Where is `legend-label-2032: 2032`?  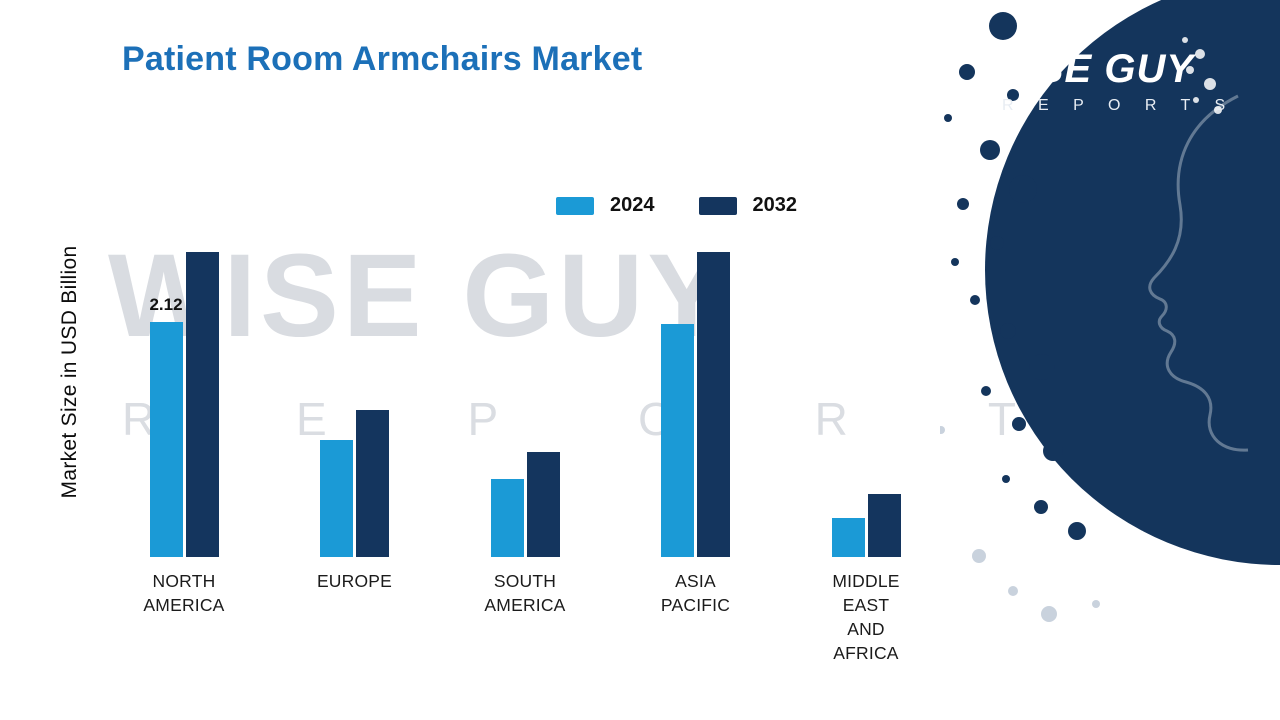
legend-label-2032: 2032 is located at coordinates (775, 205).